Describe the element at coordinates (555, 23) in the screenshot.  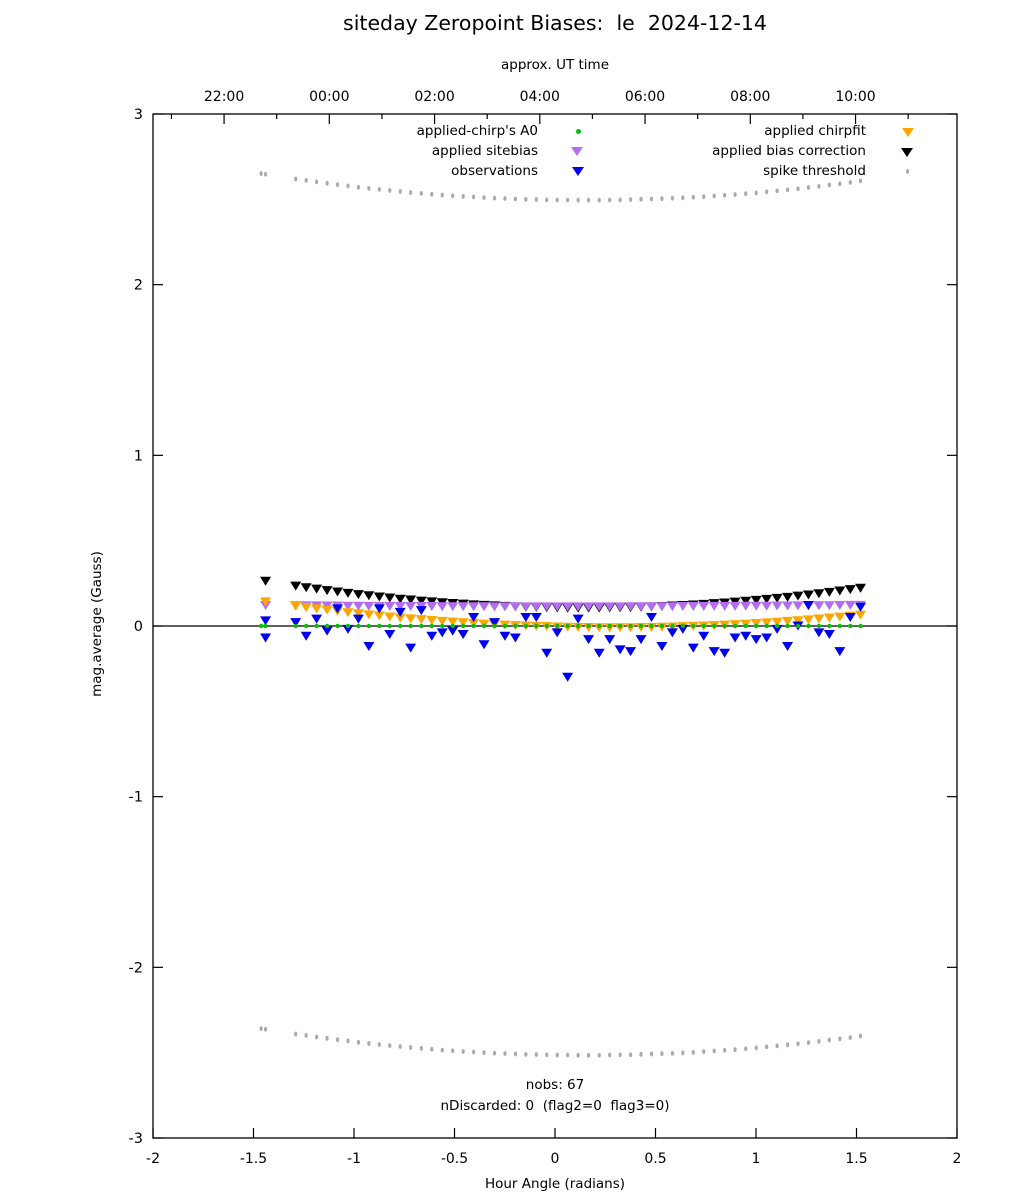
I see `chart-title: siteday Zeropoint Biases: le 2024-12-14` at that location.